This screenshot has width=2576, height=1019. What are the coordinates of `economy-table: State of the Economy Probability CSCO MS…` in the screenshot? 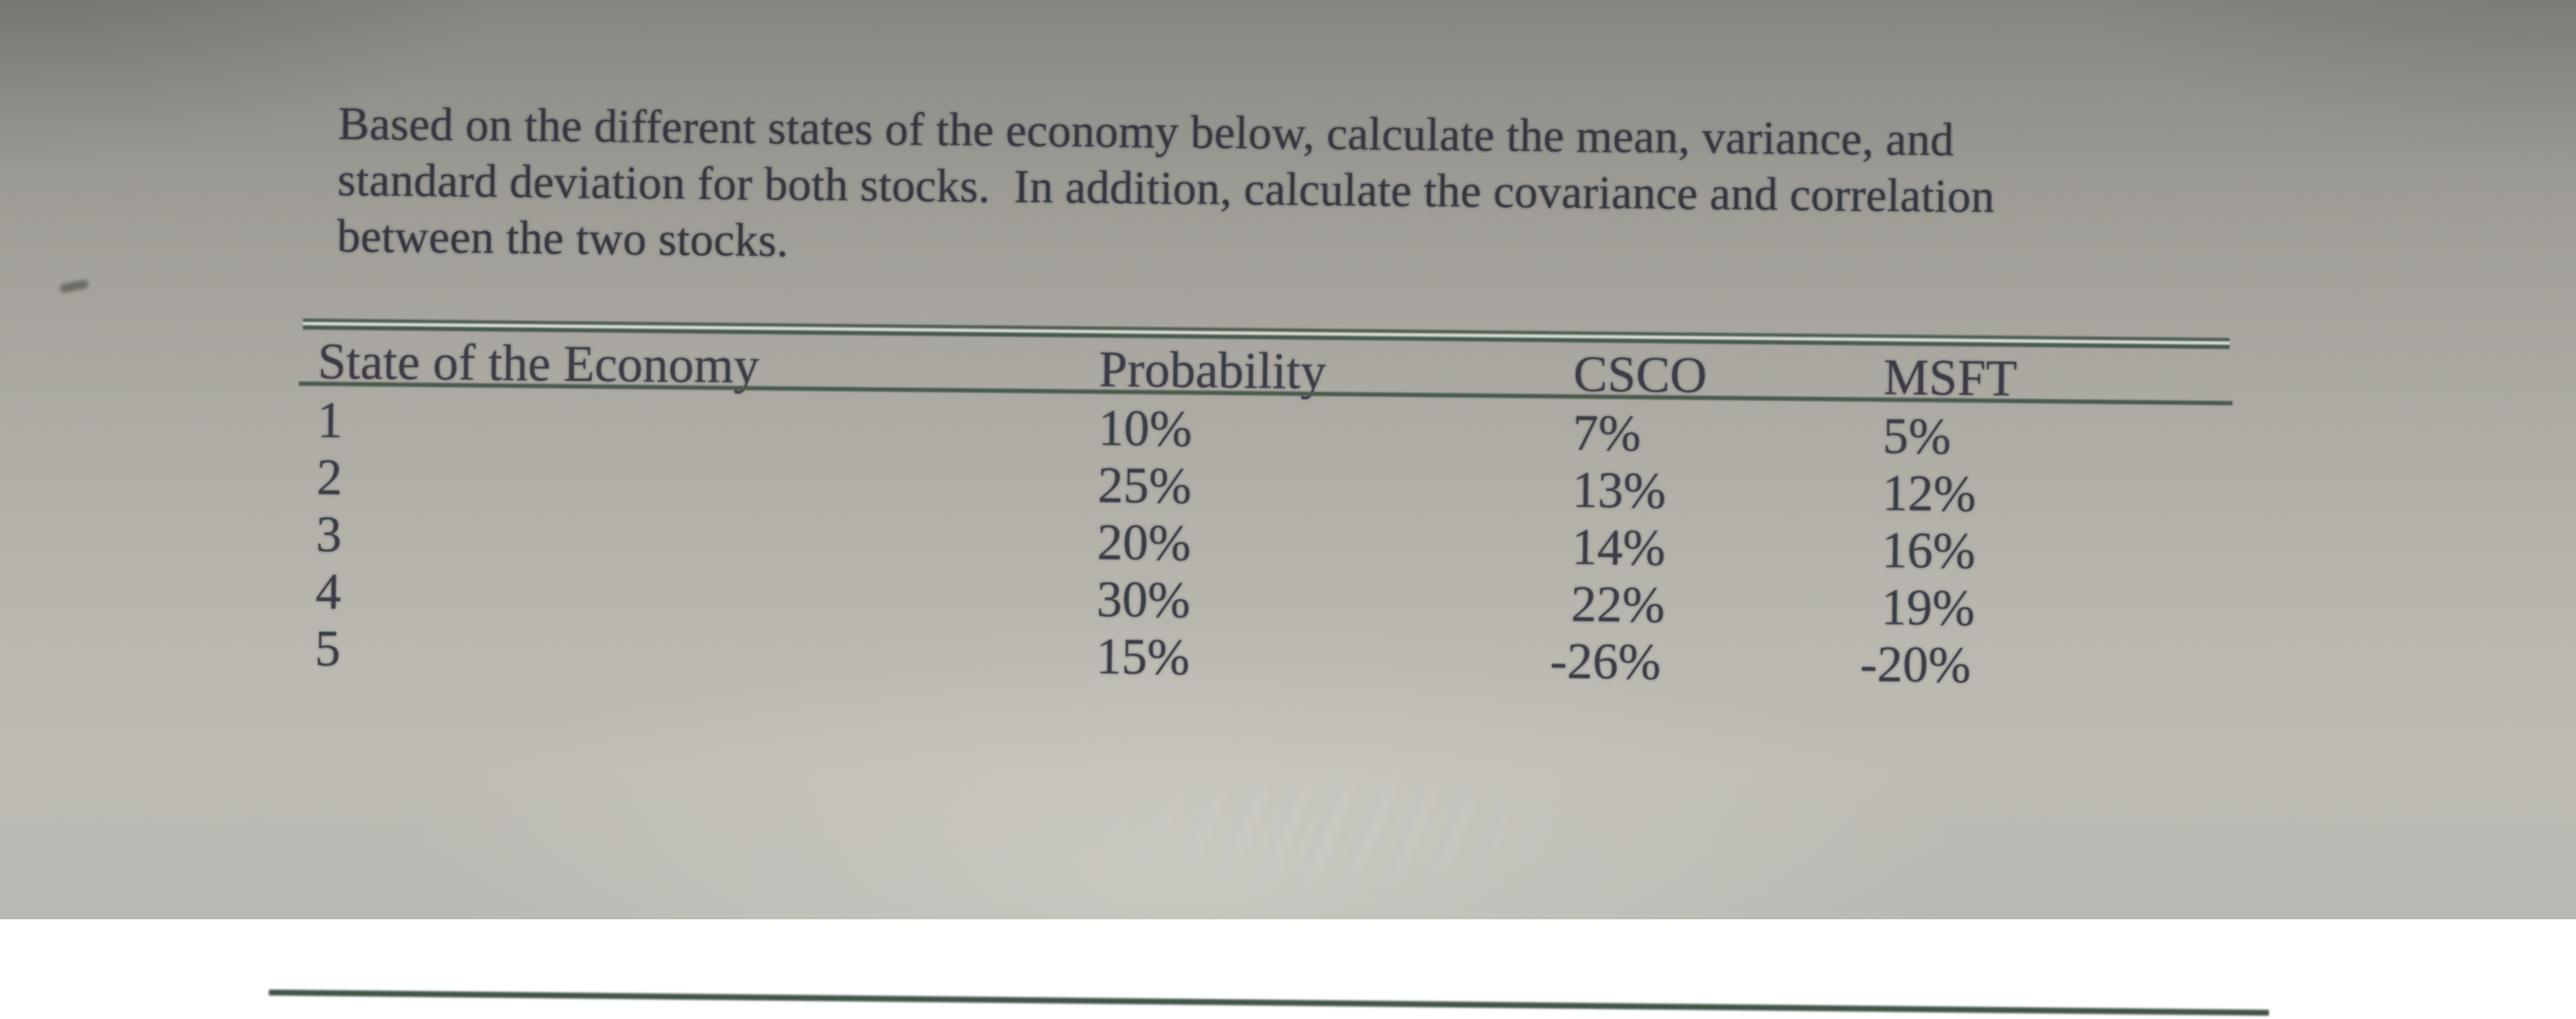 It's located at (1266, 328).